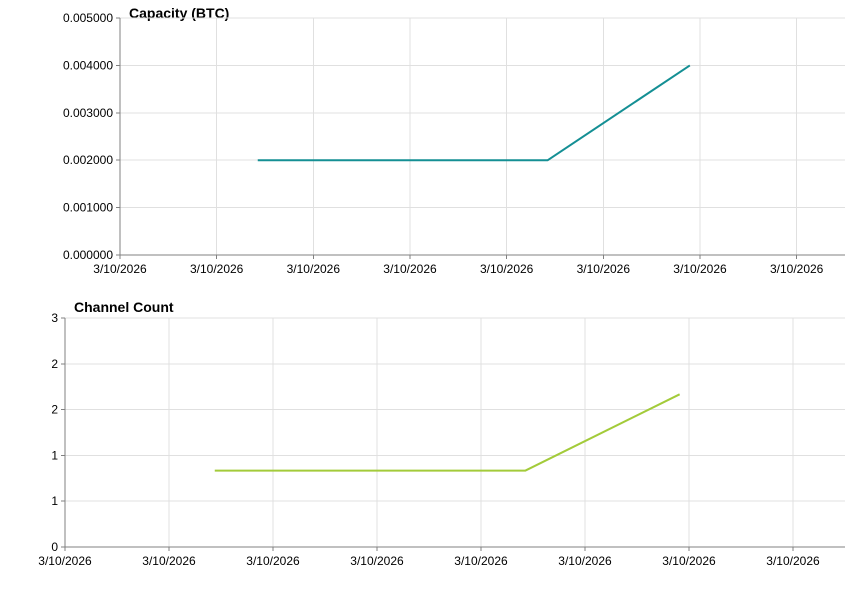 This screenshot has width=860, height=600. I want to click on channel-count-chart-title: Channel Count, so click(124, 307).